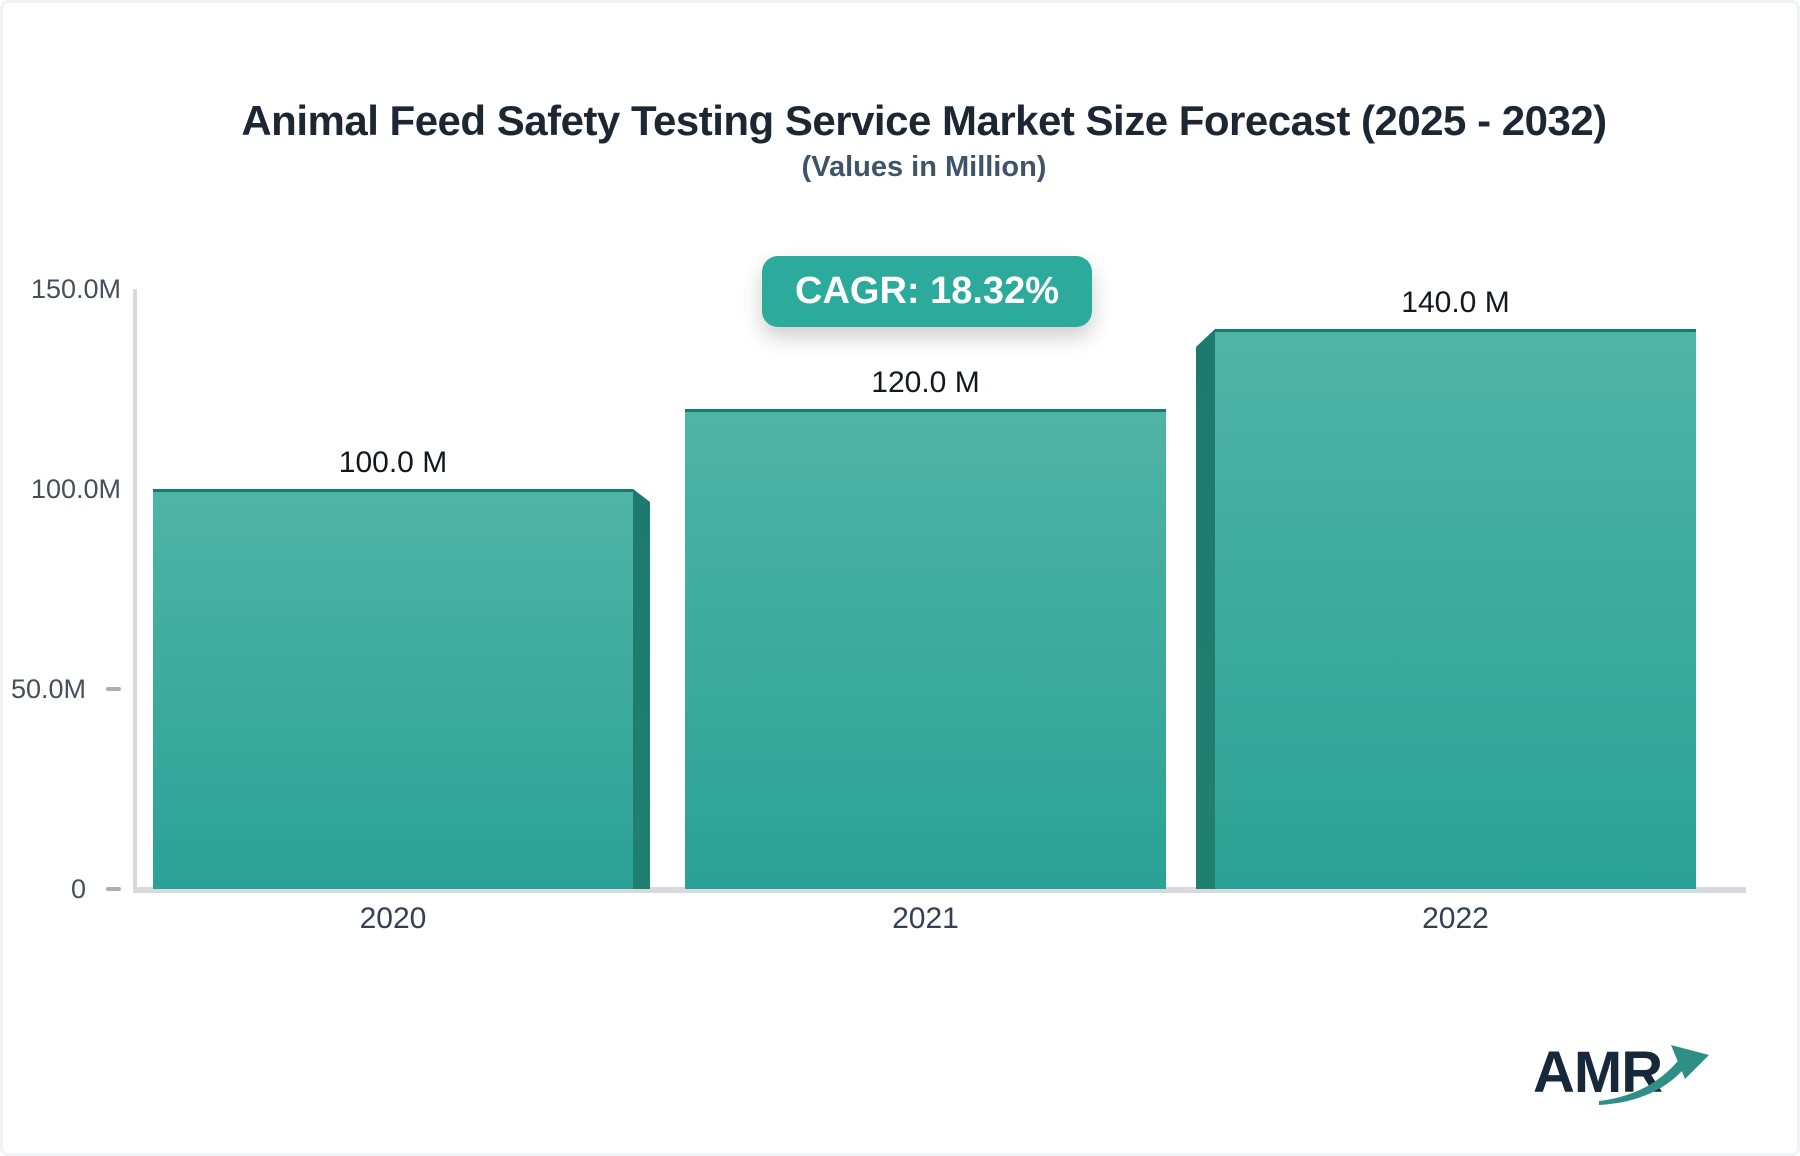 This screenshot has width=1800, height=1156. What do you see at coordinates (925, 382) in the screenshot?
I see `bar-value-label: 120.0 M` at bounding box center [925, 382].